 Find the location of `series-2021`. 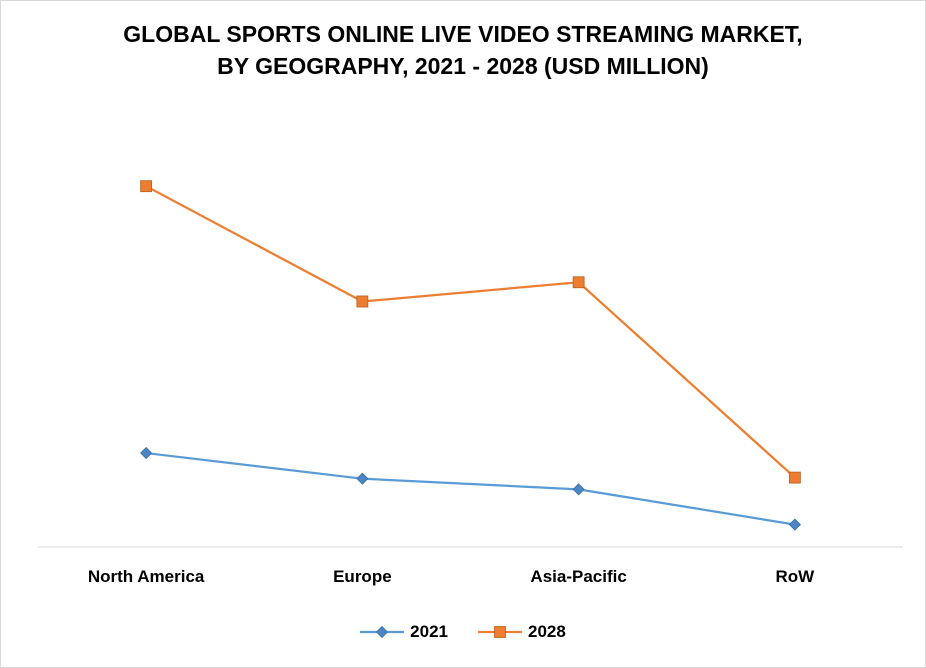

series-2021 is located at coordinates (470, 488).